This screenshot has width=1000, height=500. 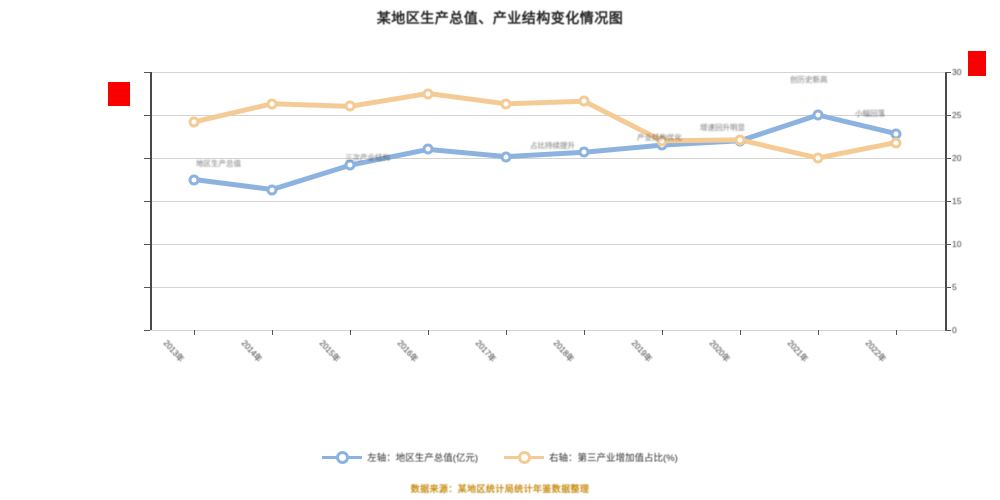 I want to click on legend-label-blue: 左轴：地区生产总值(亿元), so click(x=423, y=458).